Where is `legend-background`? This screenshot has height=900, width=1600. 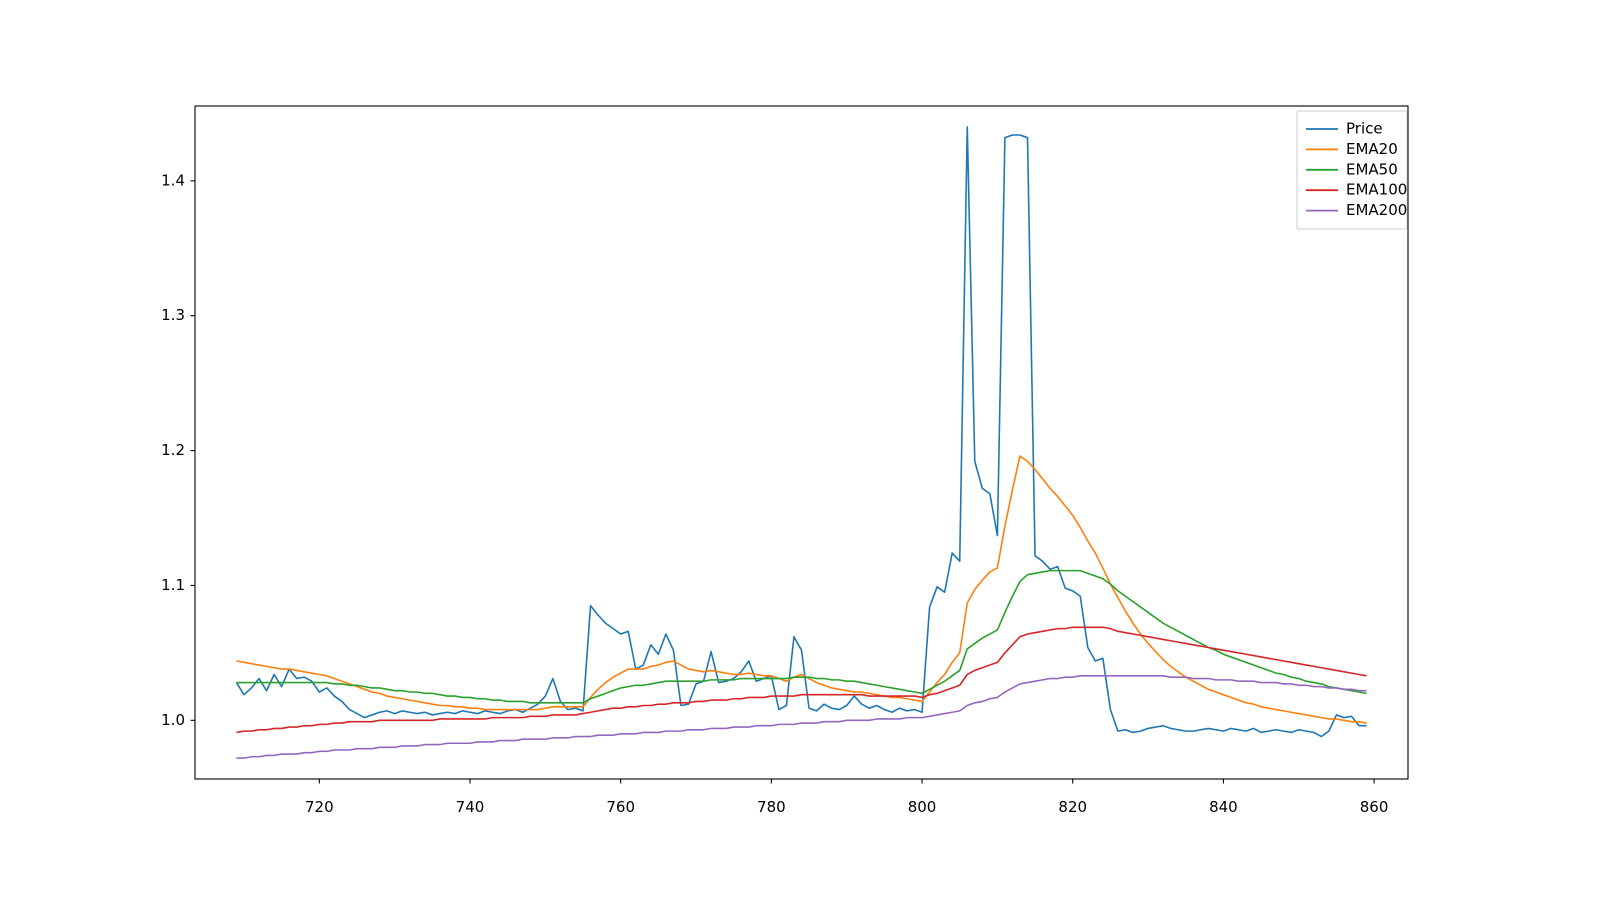
legend-background is located at coordinates (1352, 170).